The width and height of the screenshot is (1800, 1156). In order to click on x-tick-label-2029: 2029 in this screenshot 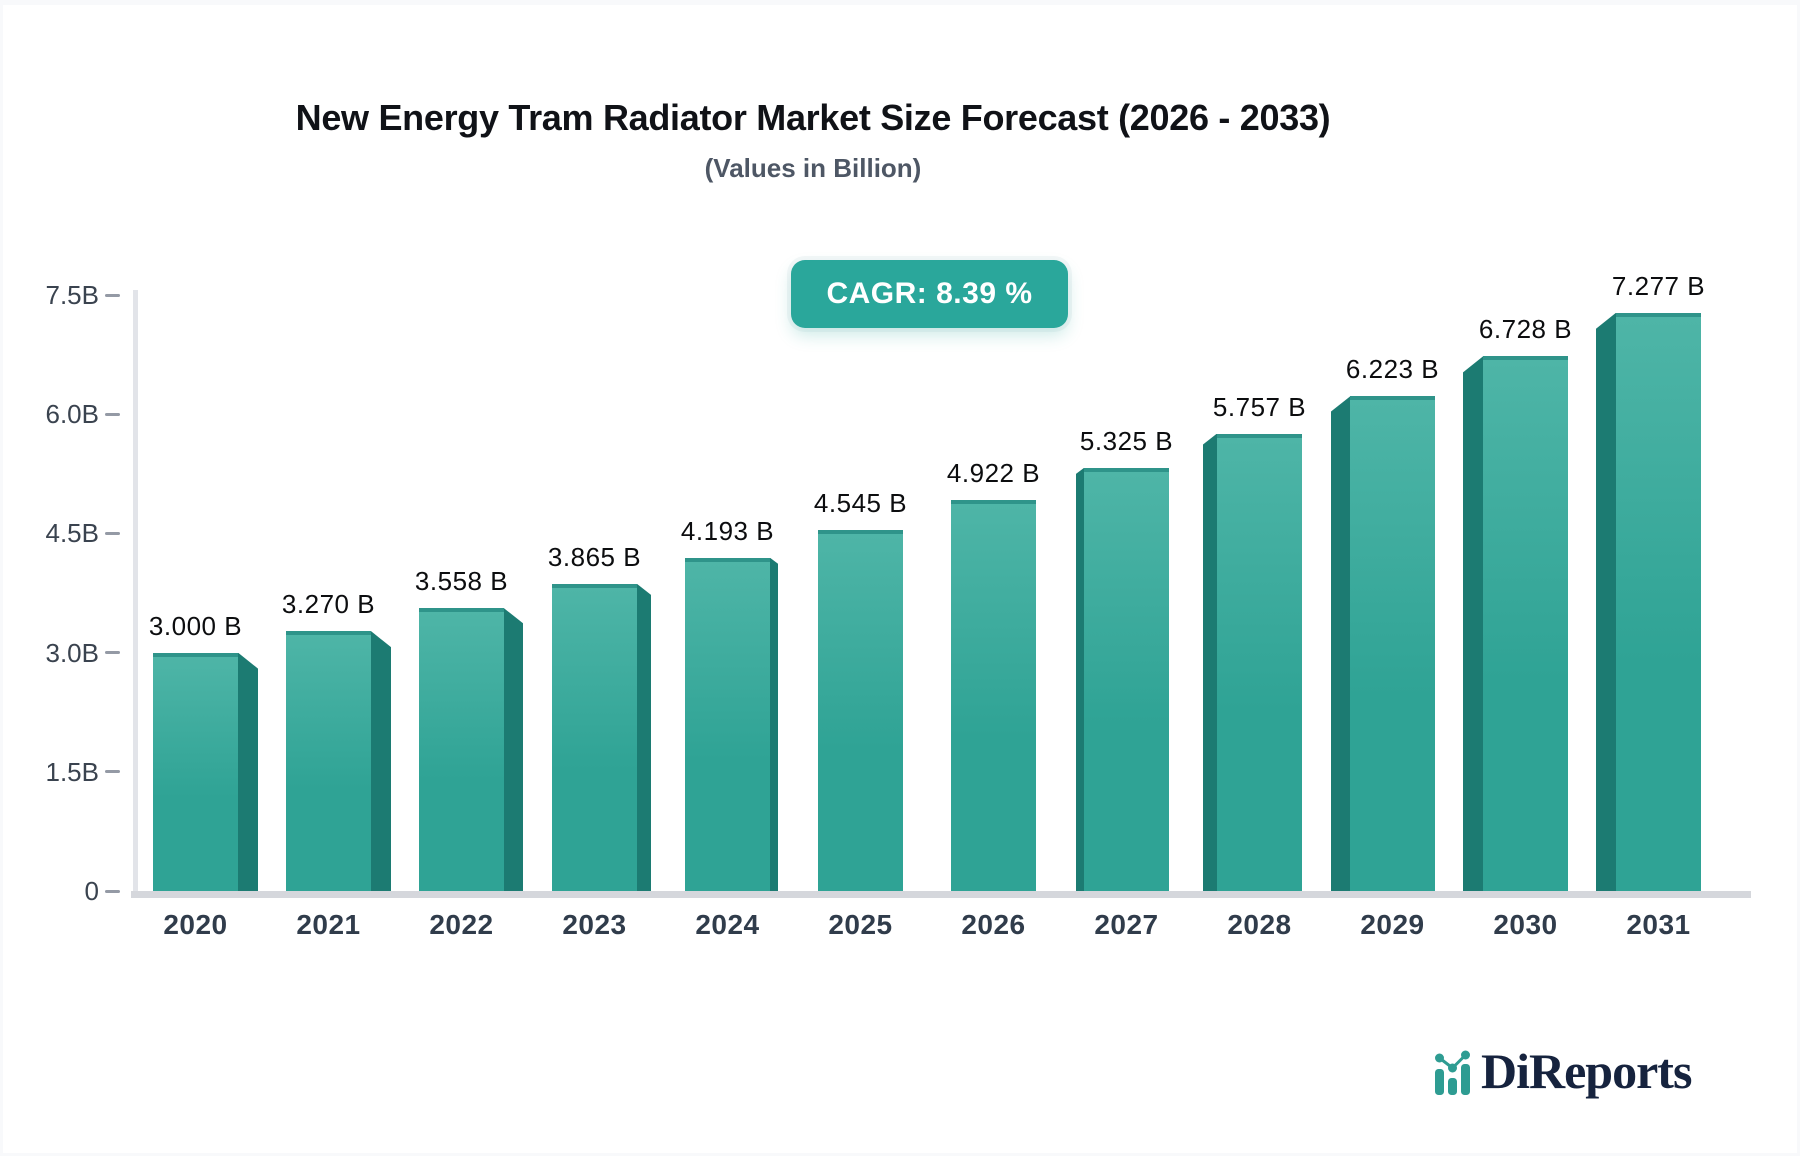, I will do `click(1392, 924)`.